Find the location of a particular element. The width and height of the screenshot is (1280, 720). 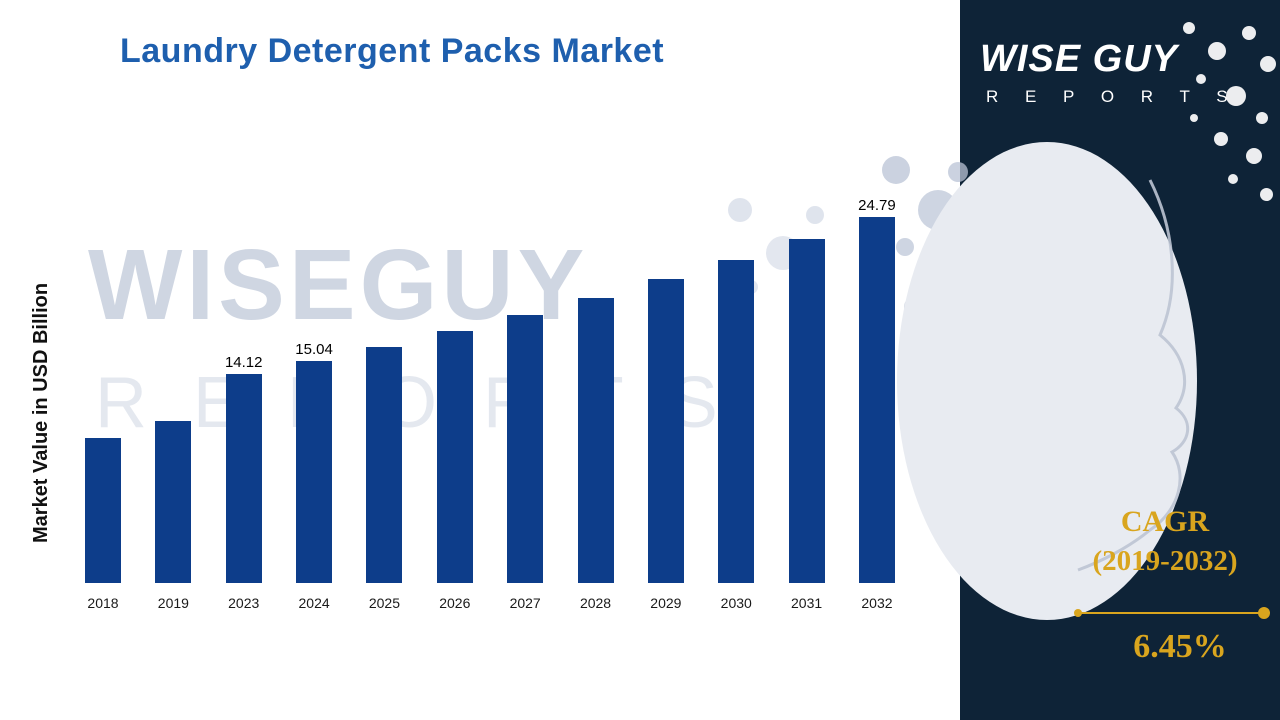

bar-column: 2031 is located at coordinates (807, 425).